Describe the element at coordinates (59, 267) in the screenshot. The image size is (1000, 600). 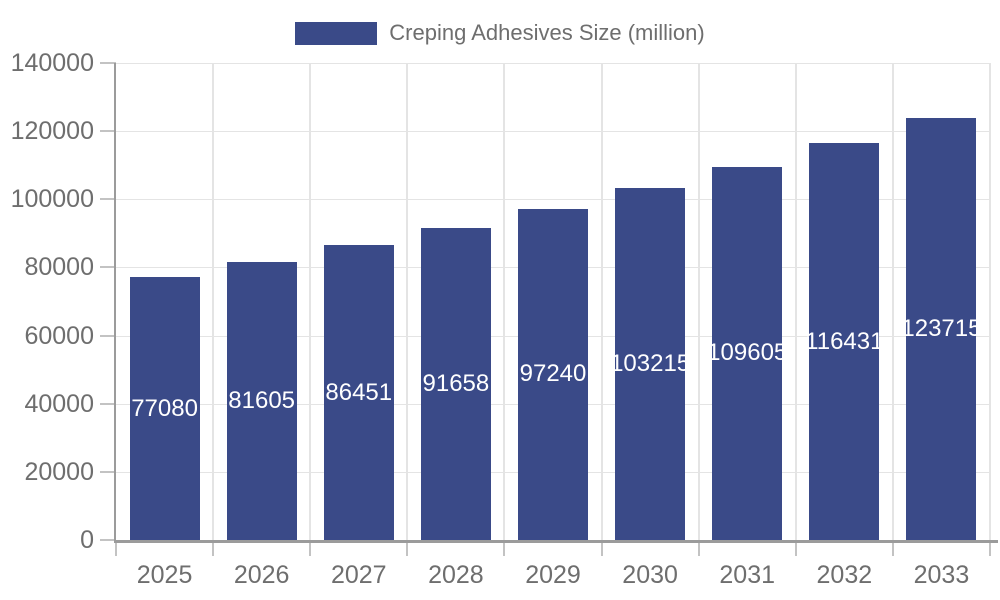
I see `y-axis-label: 80000` at that location.